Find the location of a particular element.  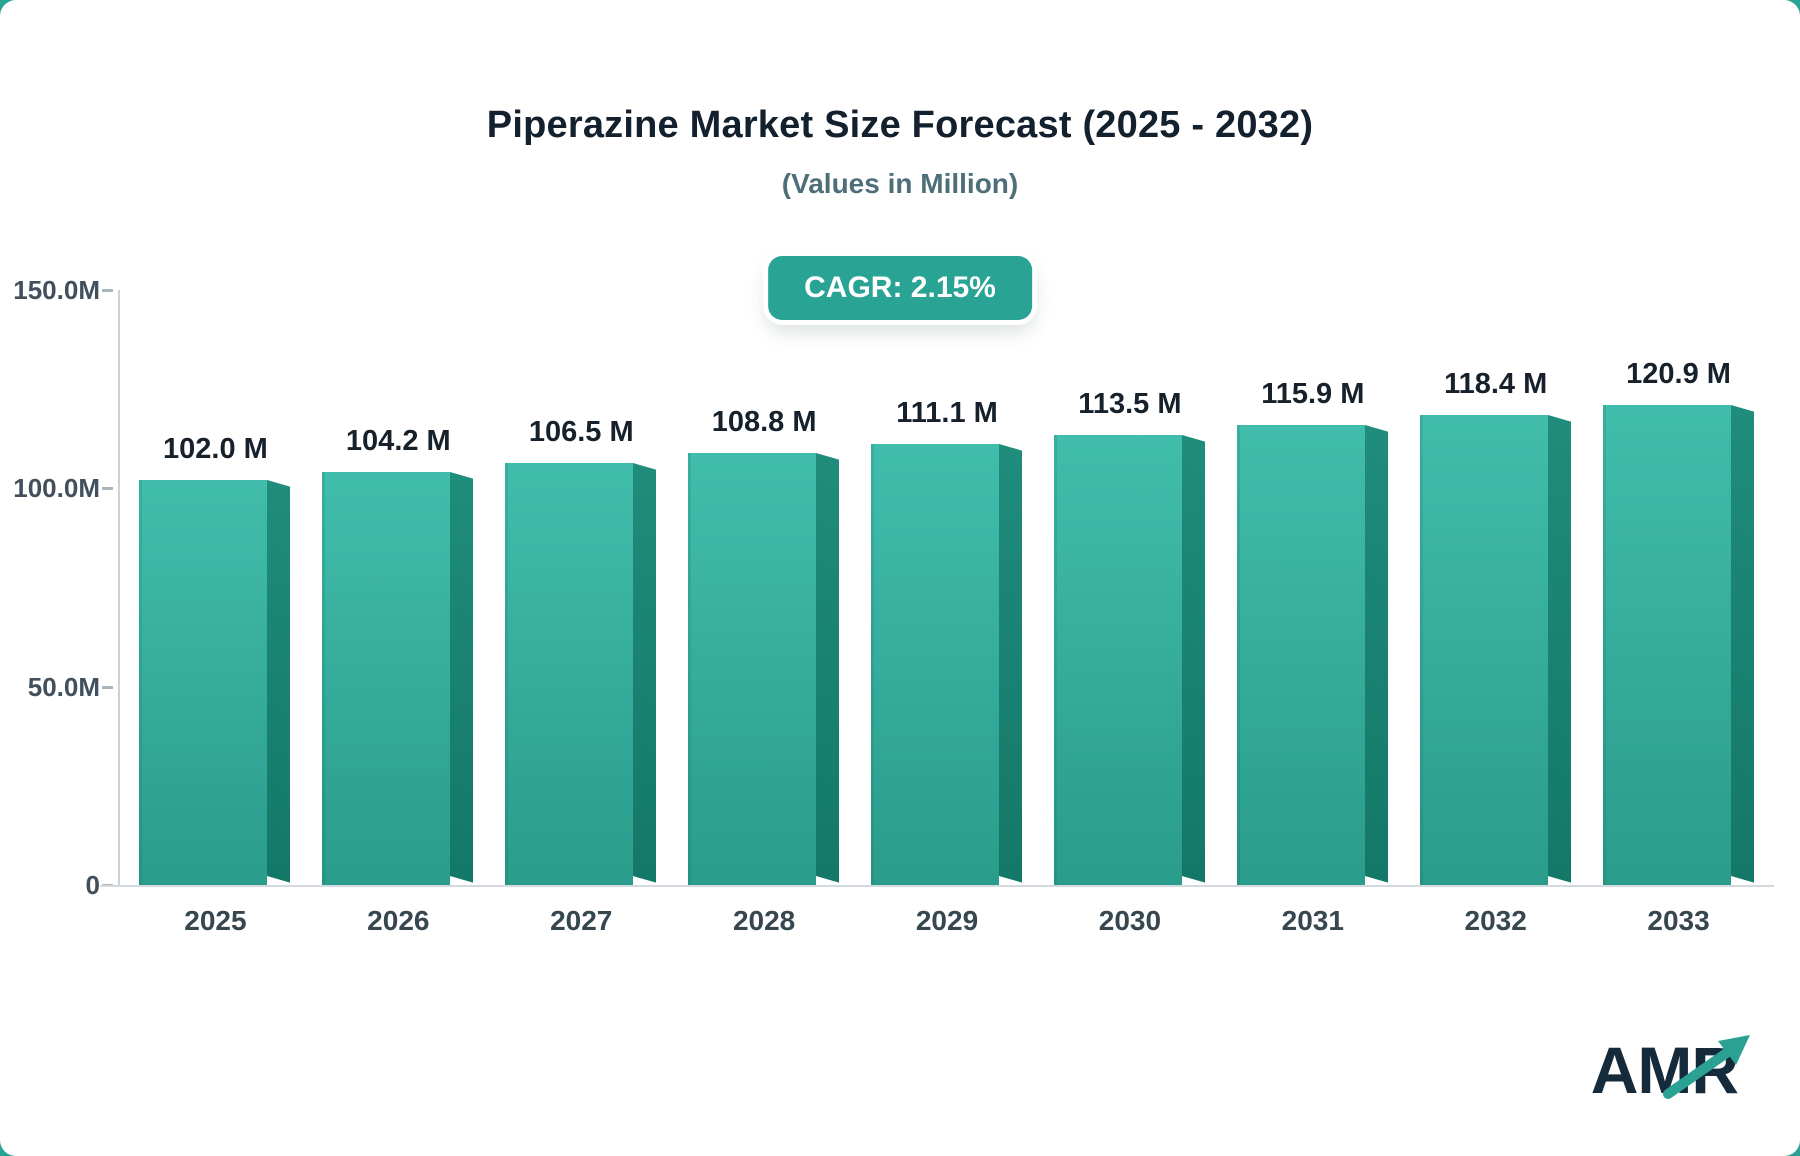

bar-value-label: 108.8 M is located at coordinates (764, 422).